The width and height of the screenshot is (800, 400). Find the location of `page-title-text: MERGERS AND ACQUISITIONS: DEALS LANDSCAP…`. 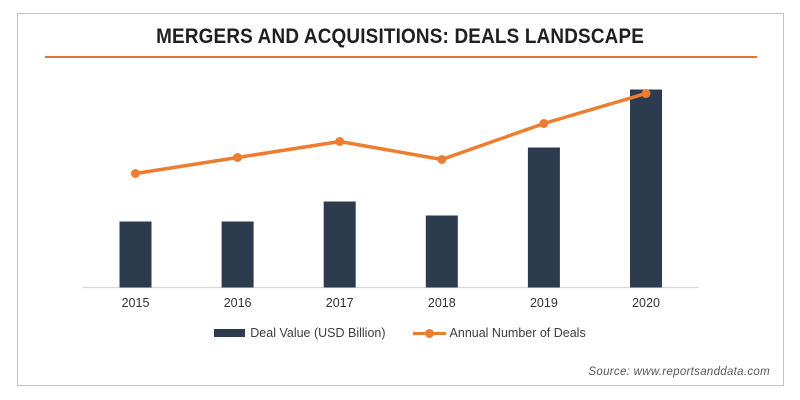

page-title-text: MERGERS AND ACQUISITIONS: DEALS LANDSCAP… is located at coordinates (400, 36).